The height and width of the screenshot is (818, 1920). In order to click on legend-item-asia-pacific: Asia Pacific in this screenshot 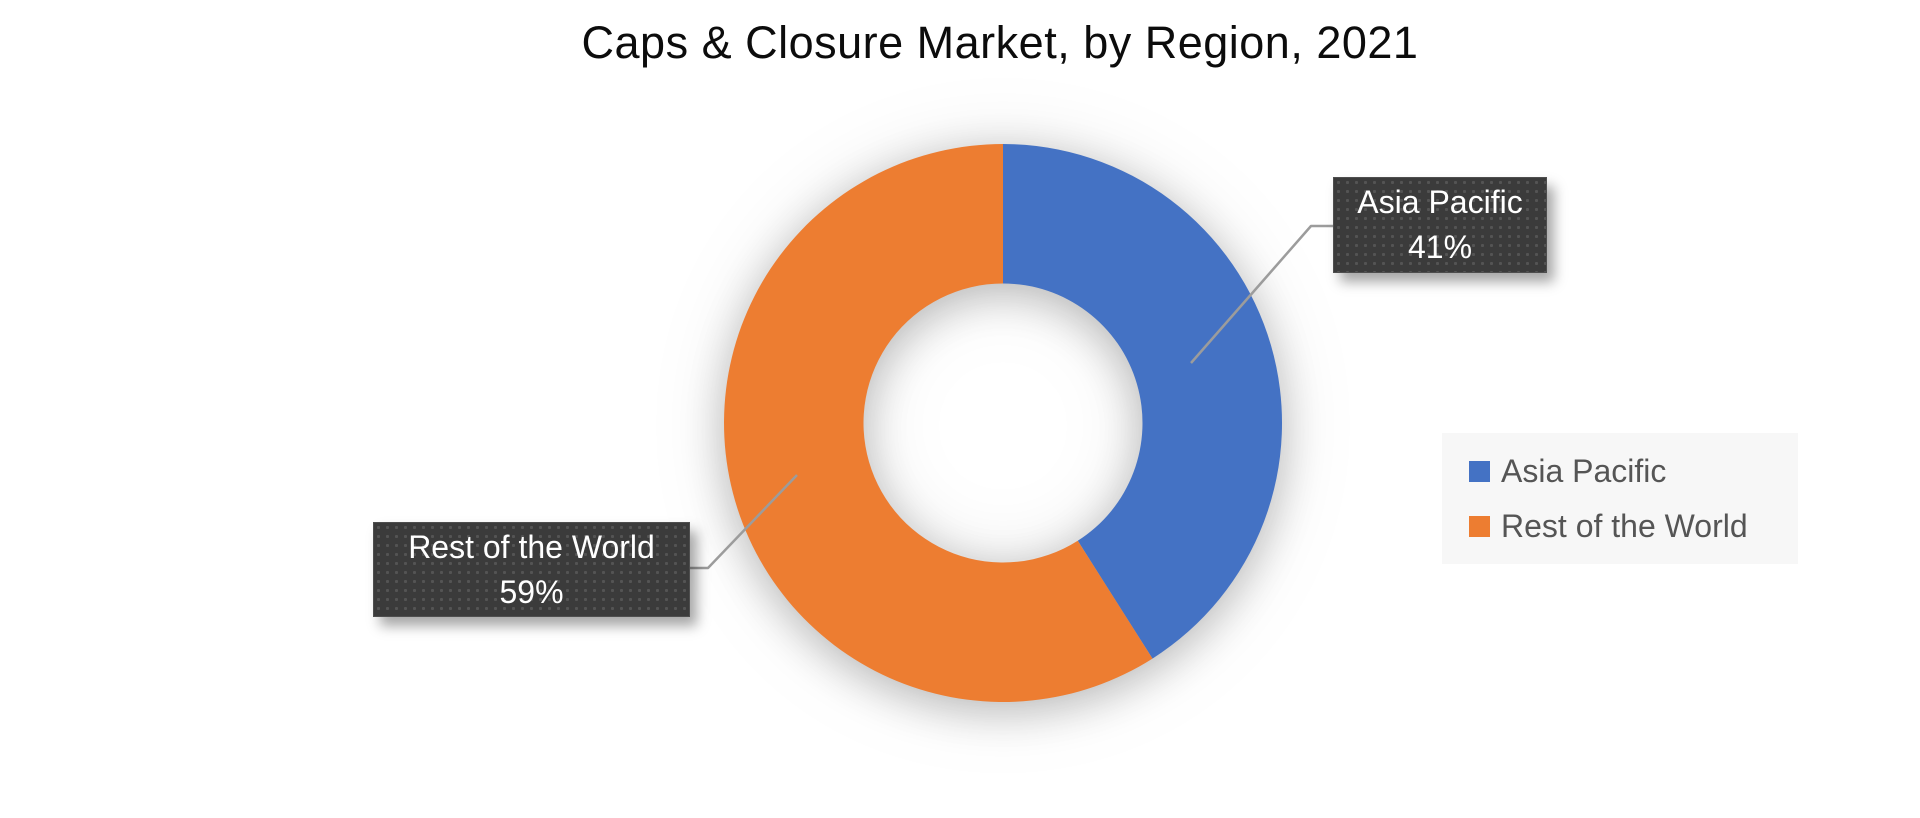, I will do `click(1633, 471)`.